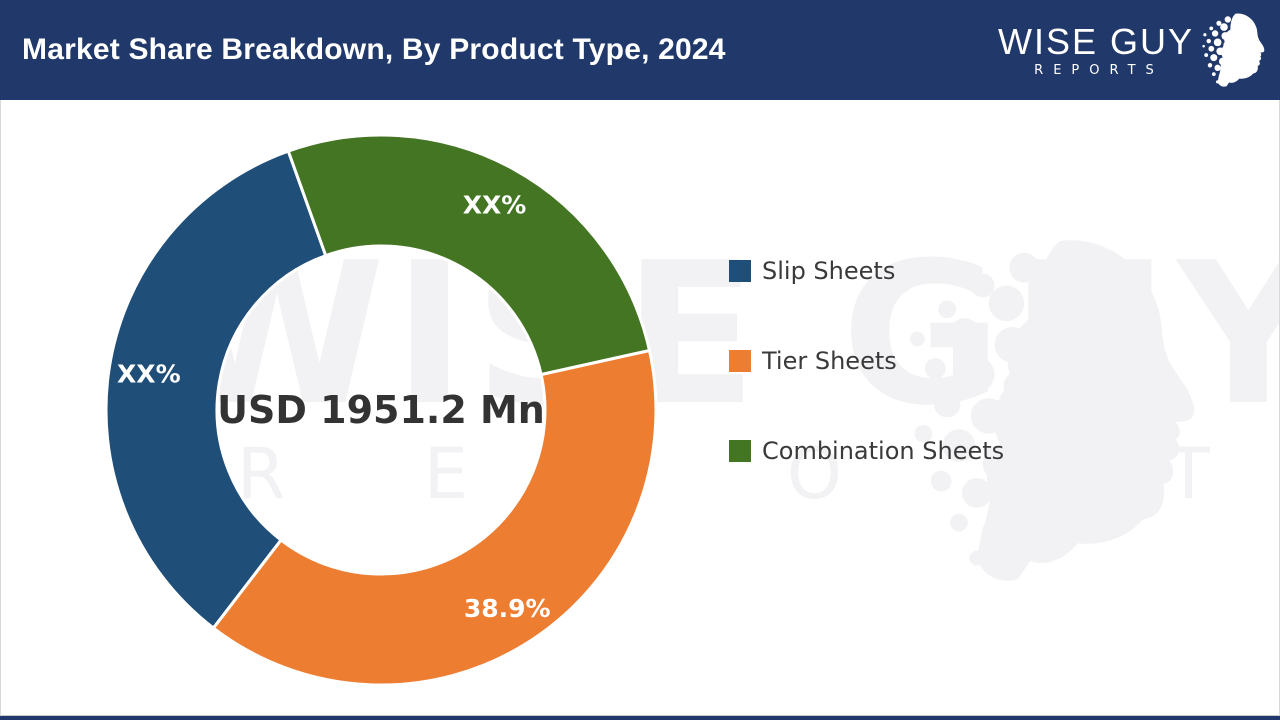 The height and width of the screenshot is (720, 1280). What do you see at coordinates (468, 254) in the screenshot?
I see `donut-segment-combination-sheets` at bounding box center [468, 254].